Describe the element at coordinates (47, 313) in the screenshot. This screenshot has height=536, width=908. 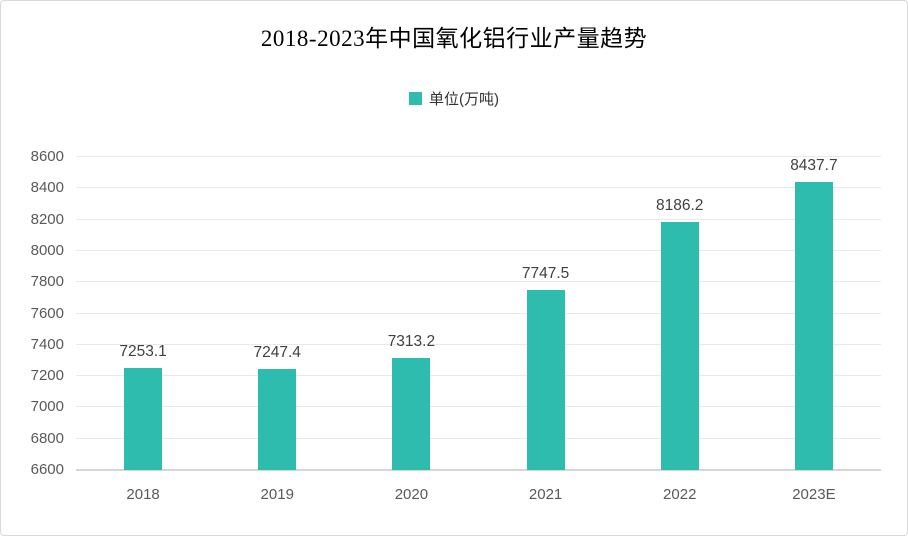
I see `y-axis-tick-label: 7600` at that location.